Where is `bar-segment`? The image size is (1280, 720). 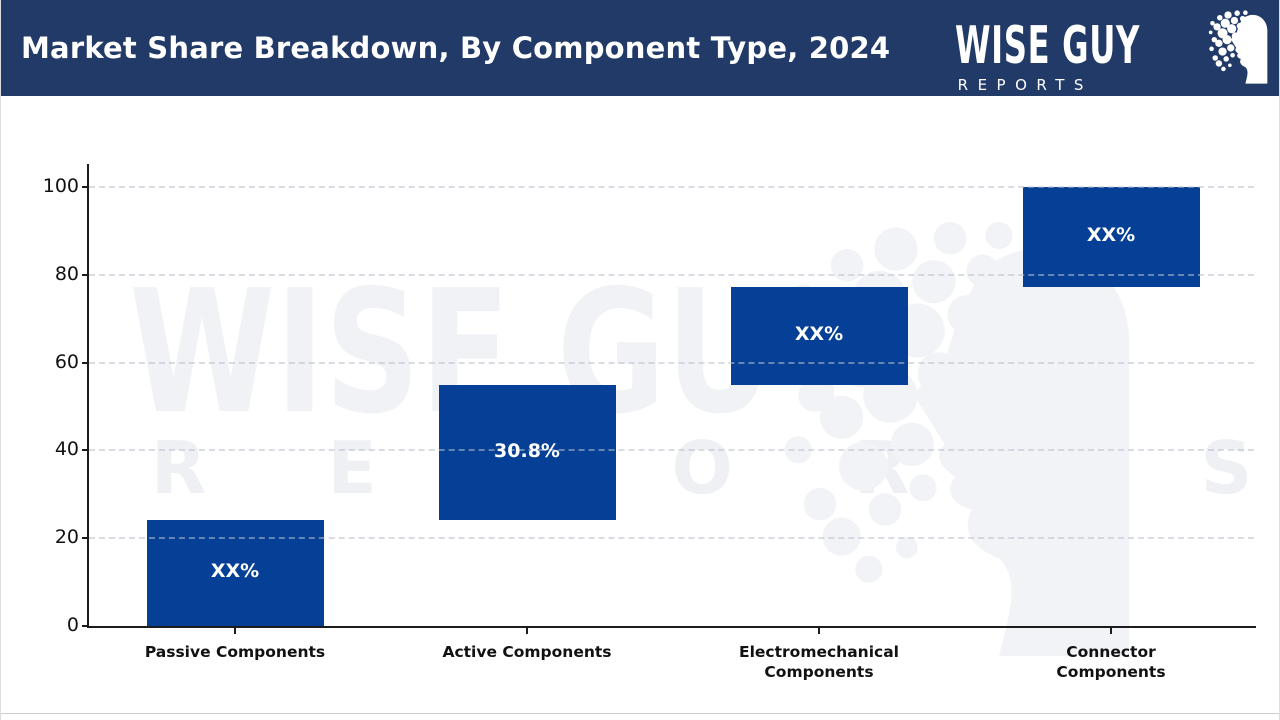 bar-segment is located at coordinates (527, 452).